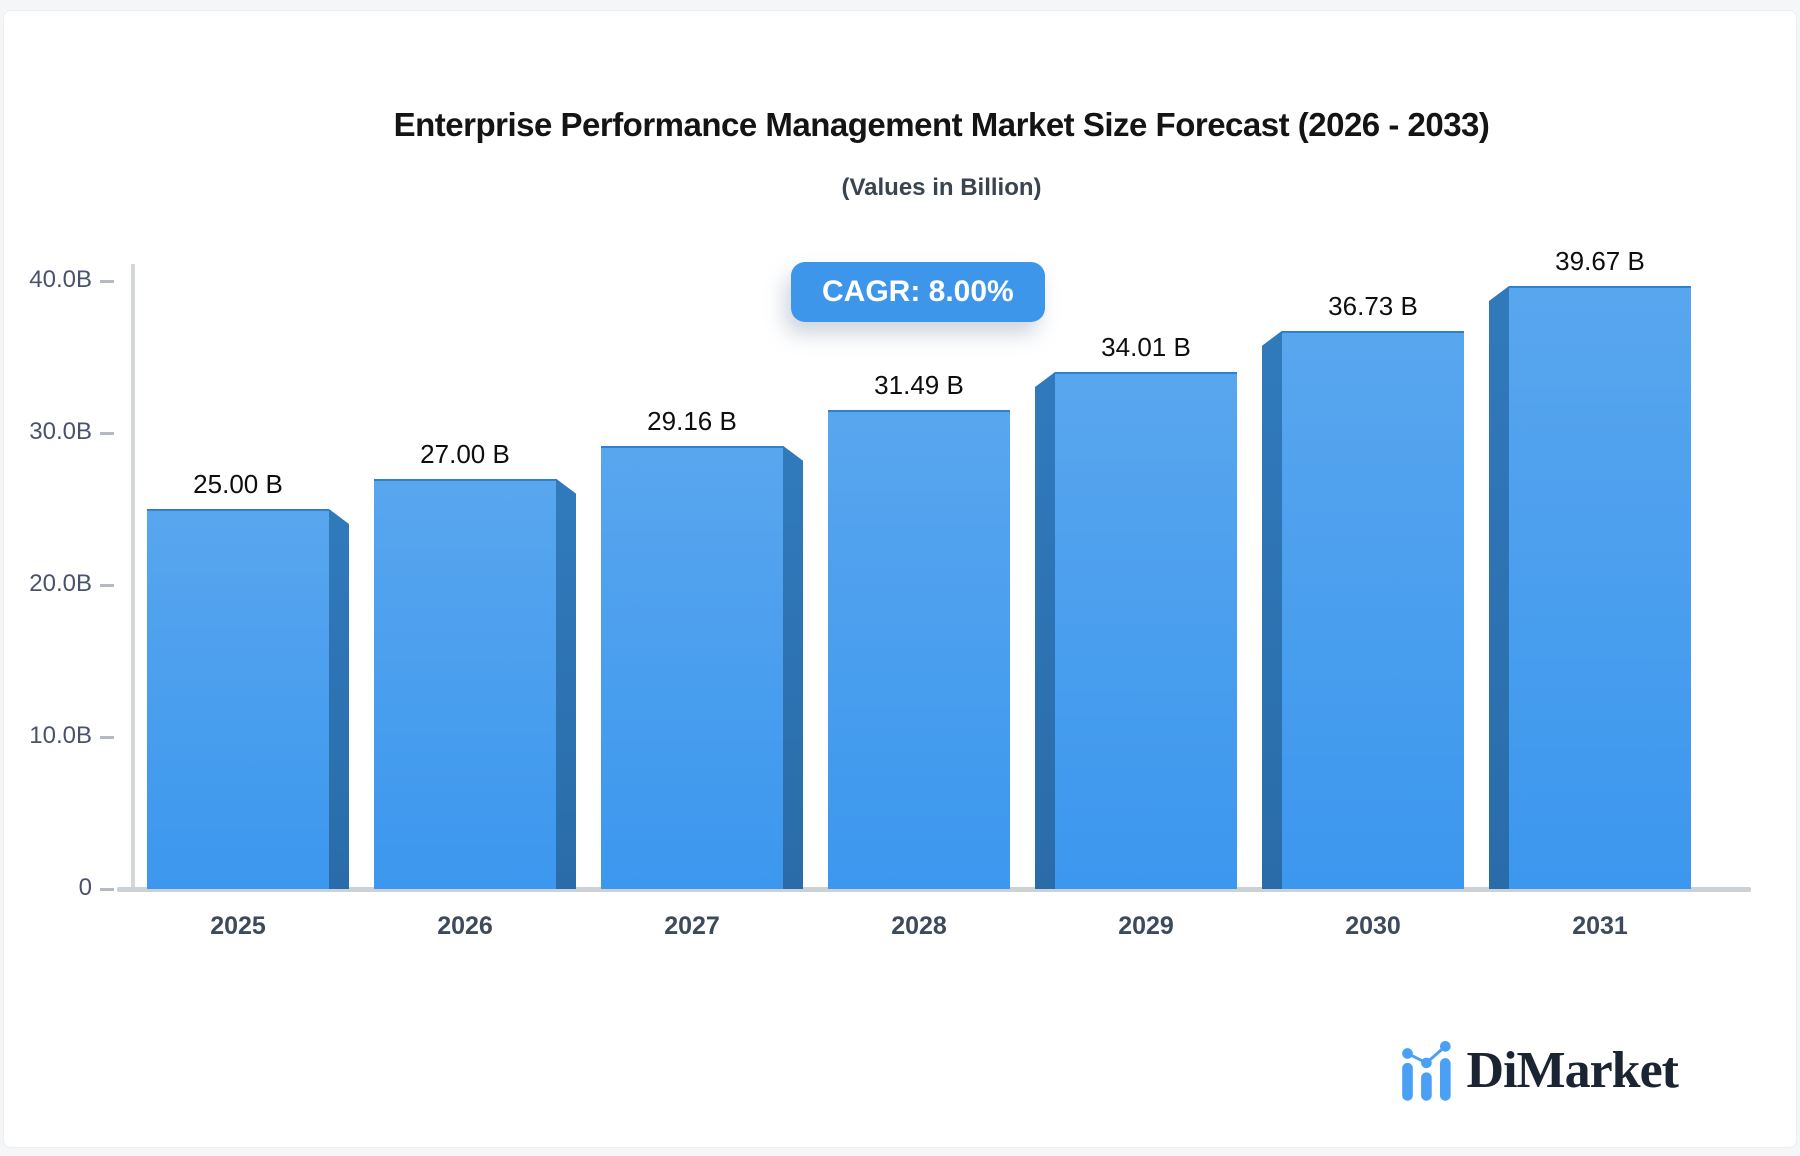 The image size is (1800, 1156). What do you see at coordinates (465, 926) in the screenshot?
I see `x-axis-label: 2026` at bounding box center [465, 926].